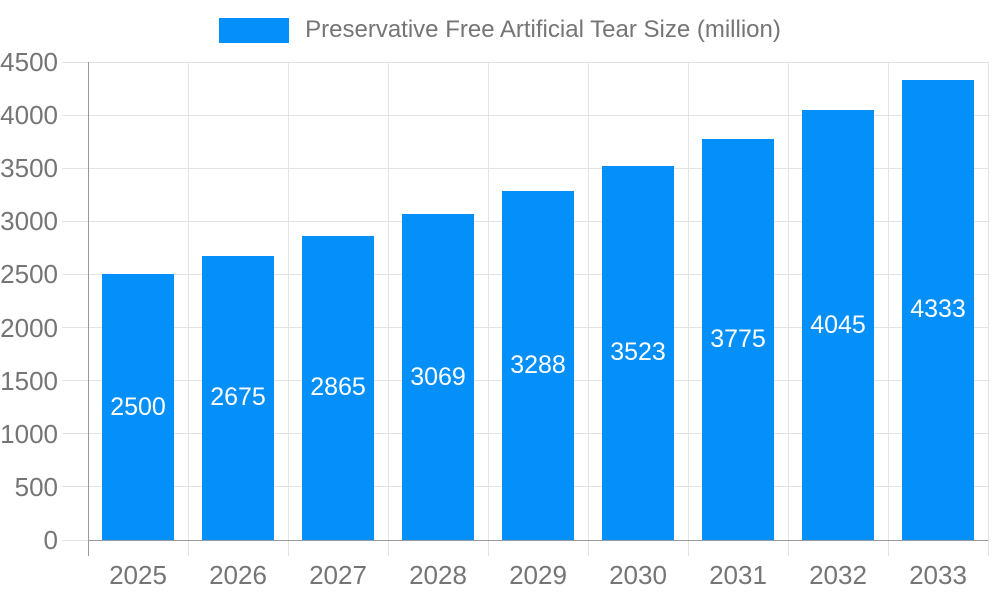  I want to click on y-axis-tick-label: 2500, so click(29, 274).